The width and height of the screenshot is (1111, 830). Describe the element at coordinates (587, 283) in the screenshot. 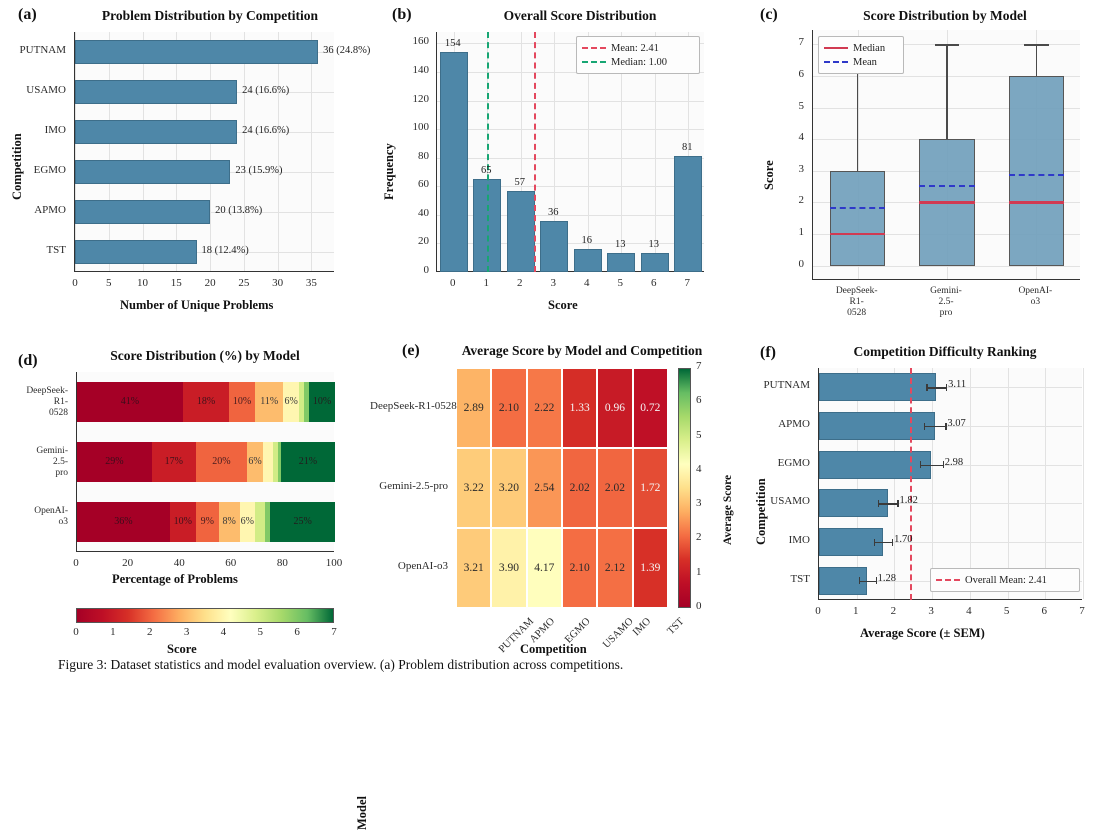

I see `panel-b-xtick: 4` at that location.